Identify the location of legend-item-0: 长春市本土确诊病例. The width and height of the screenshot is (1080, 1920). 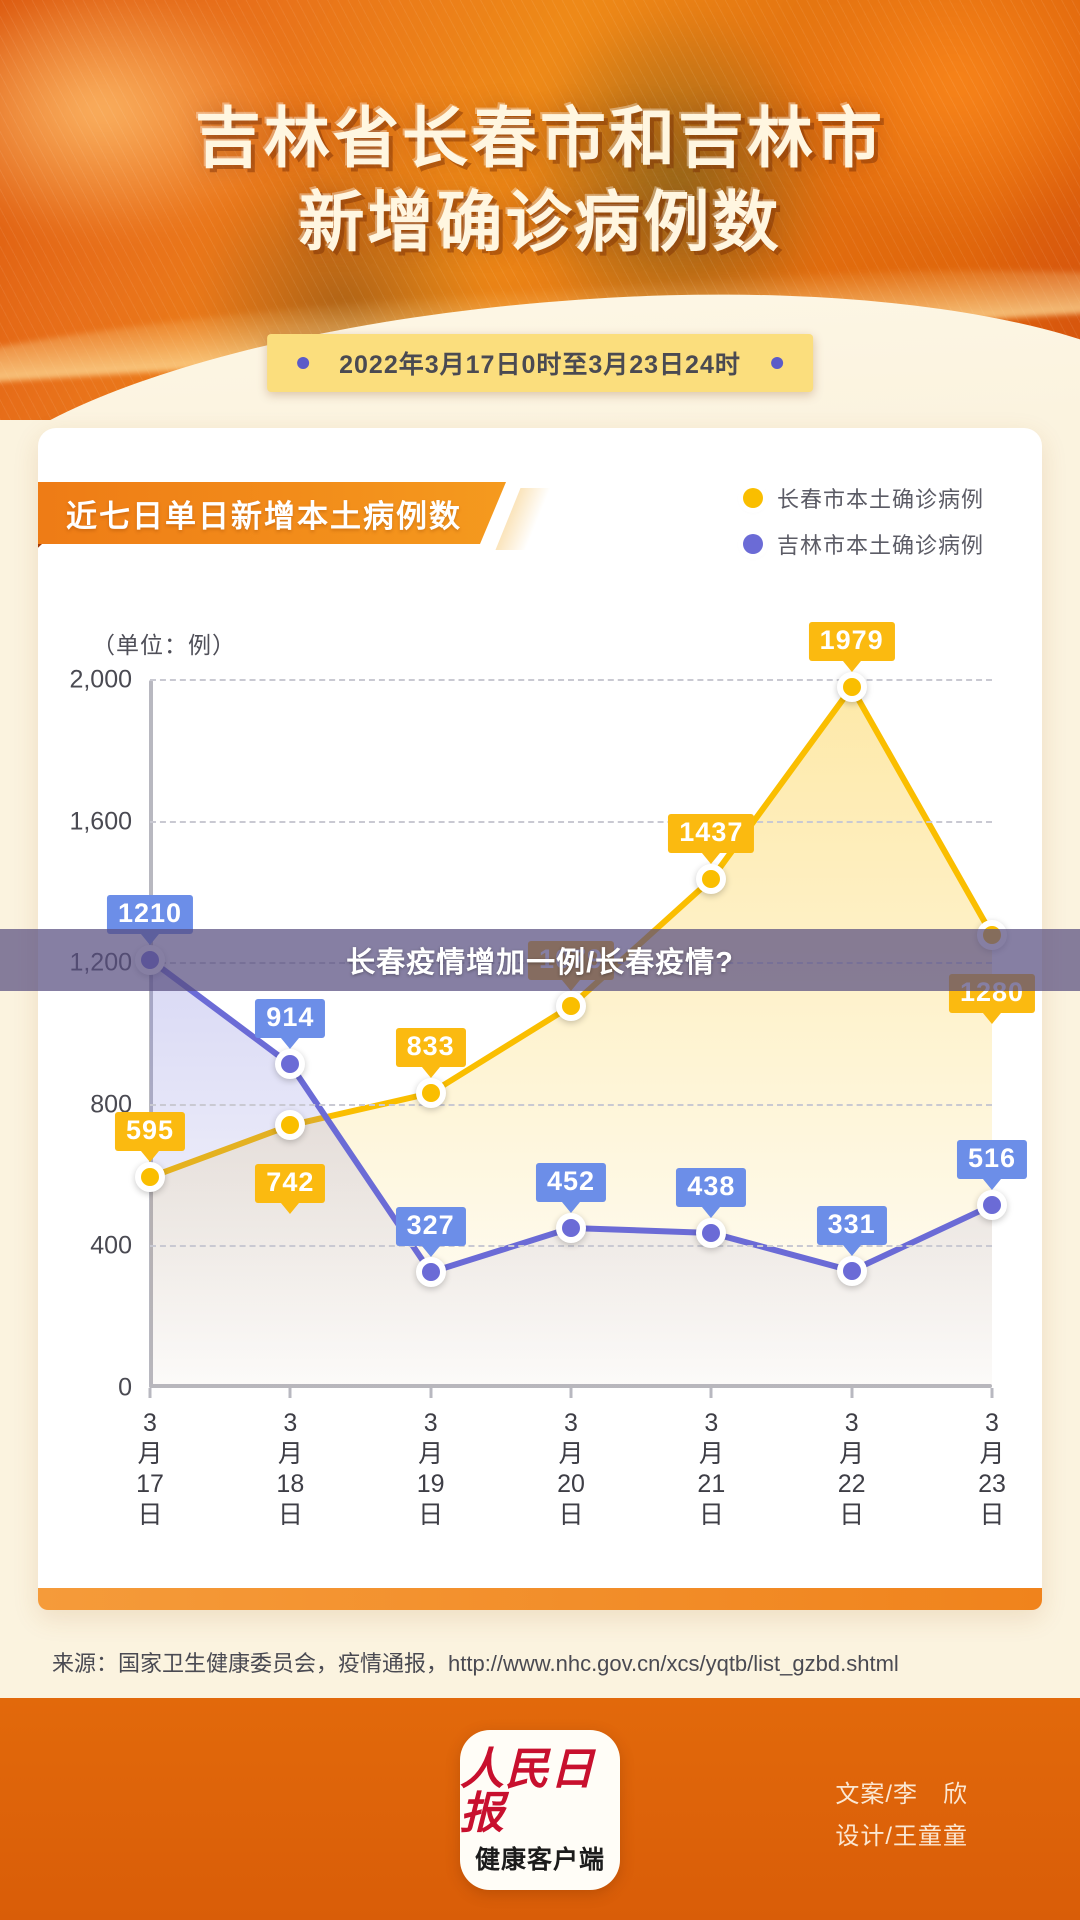
(863, 498).